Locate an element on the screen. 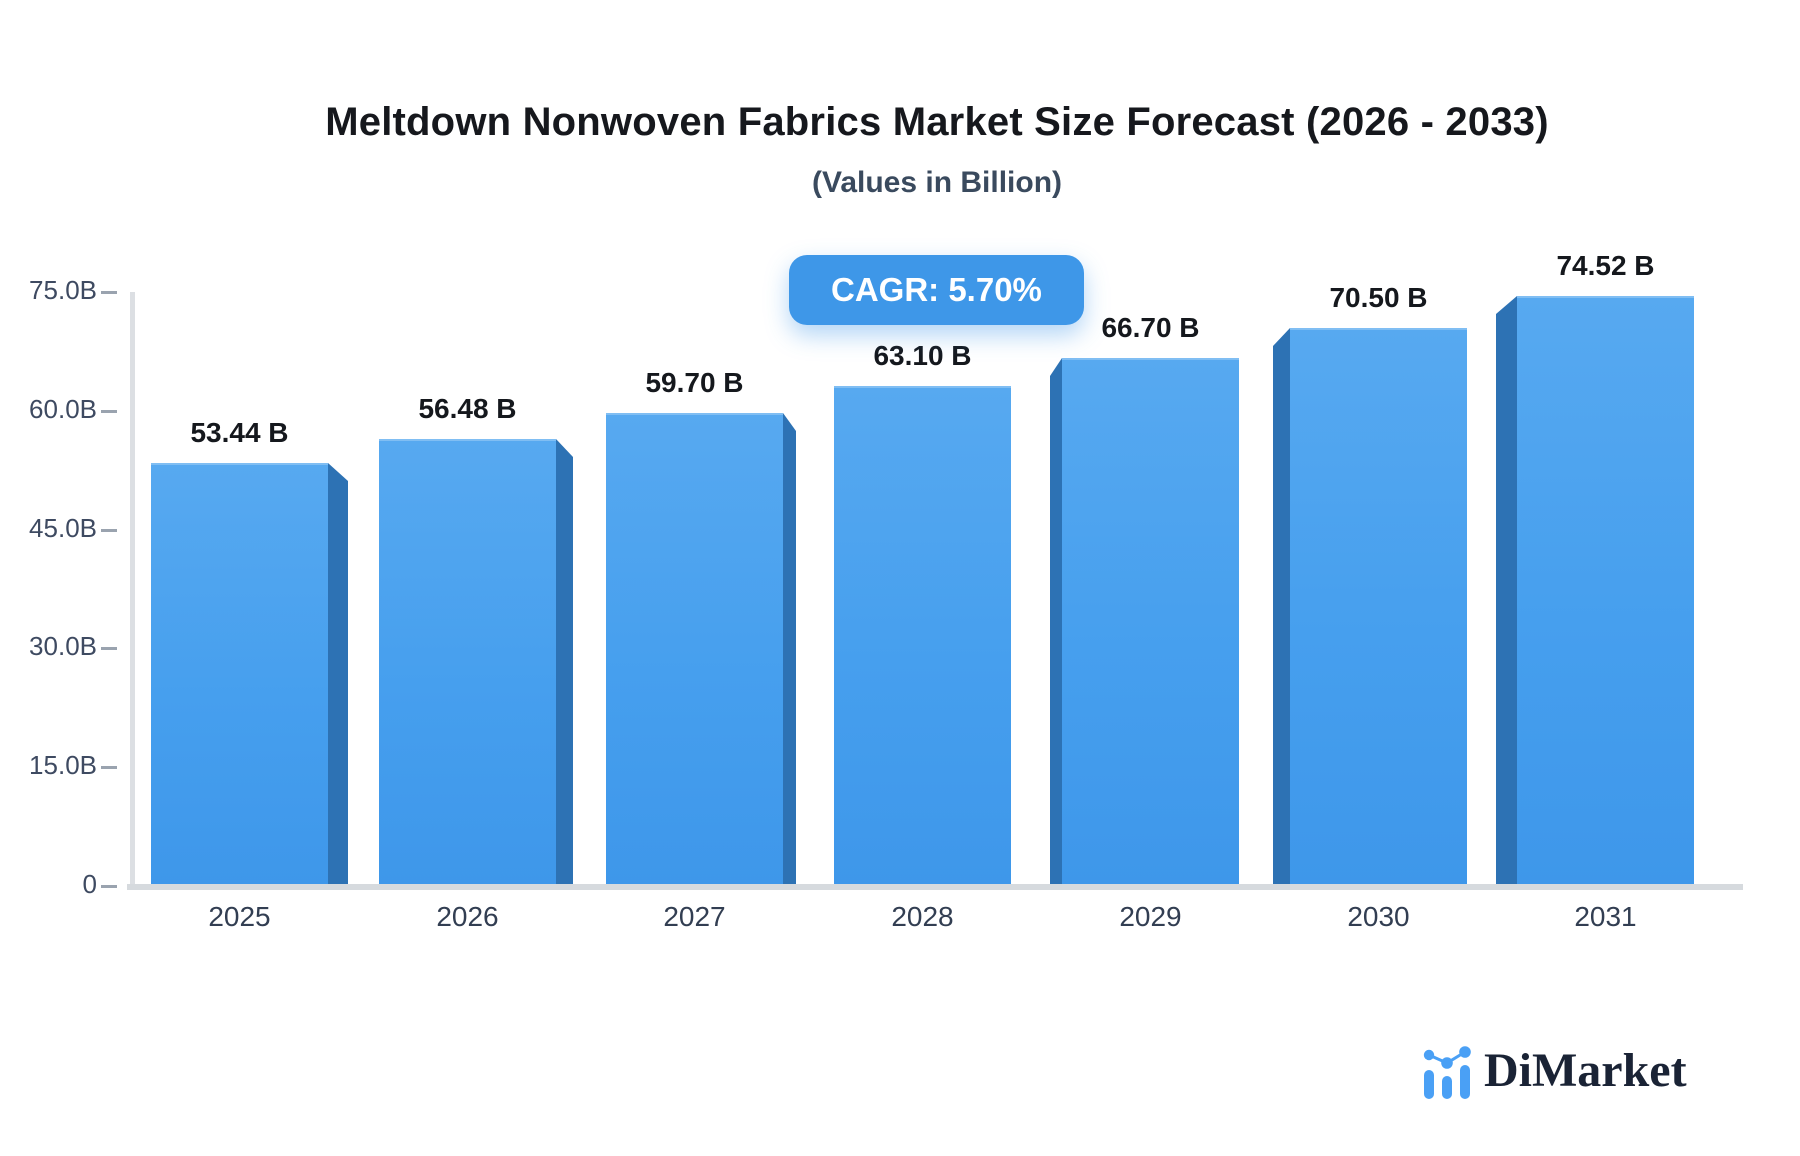  x-tick-label: 2027 is located at coordinates (694, 916).